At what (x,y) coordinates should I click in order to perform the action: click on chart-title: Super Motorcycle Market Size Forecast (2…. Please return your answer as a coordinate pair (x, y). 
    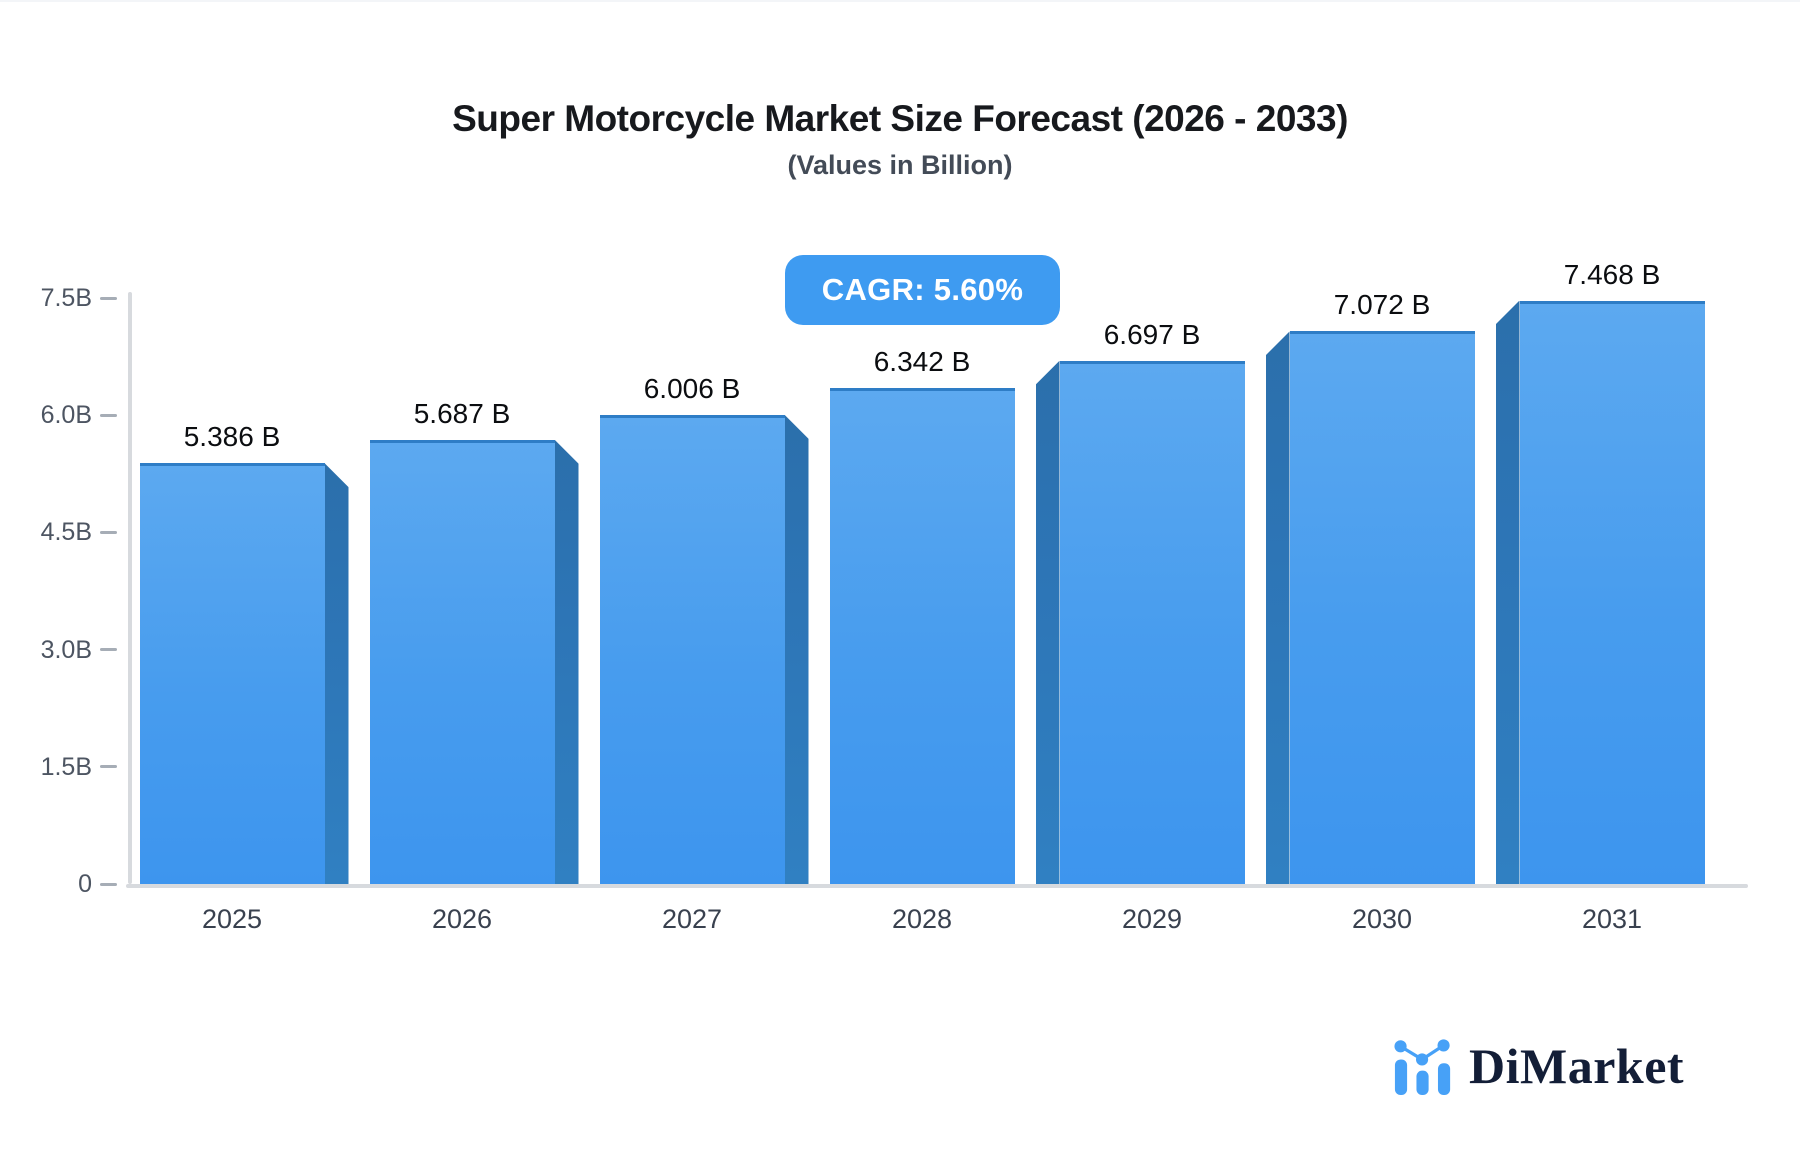
    Looking at the image, I should click on (900, 118).